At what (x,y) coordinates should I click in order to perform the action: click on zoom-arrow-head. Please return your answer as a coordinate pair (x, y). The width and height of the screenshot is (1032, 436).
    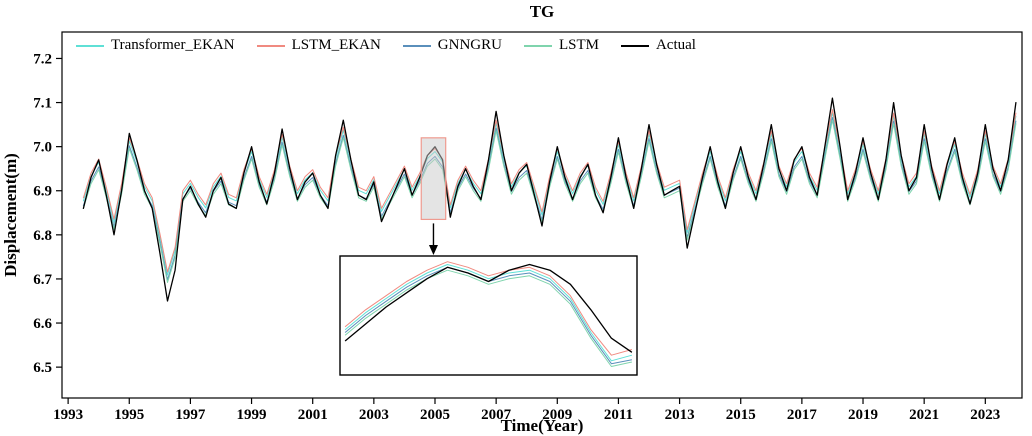
    Looking at the image, I should click on (433, 250).